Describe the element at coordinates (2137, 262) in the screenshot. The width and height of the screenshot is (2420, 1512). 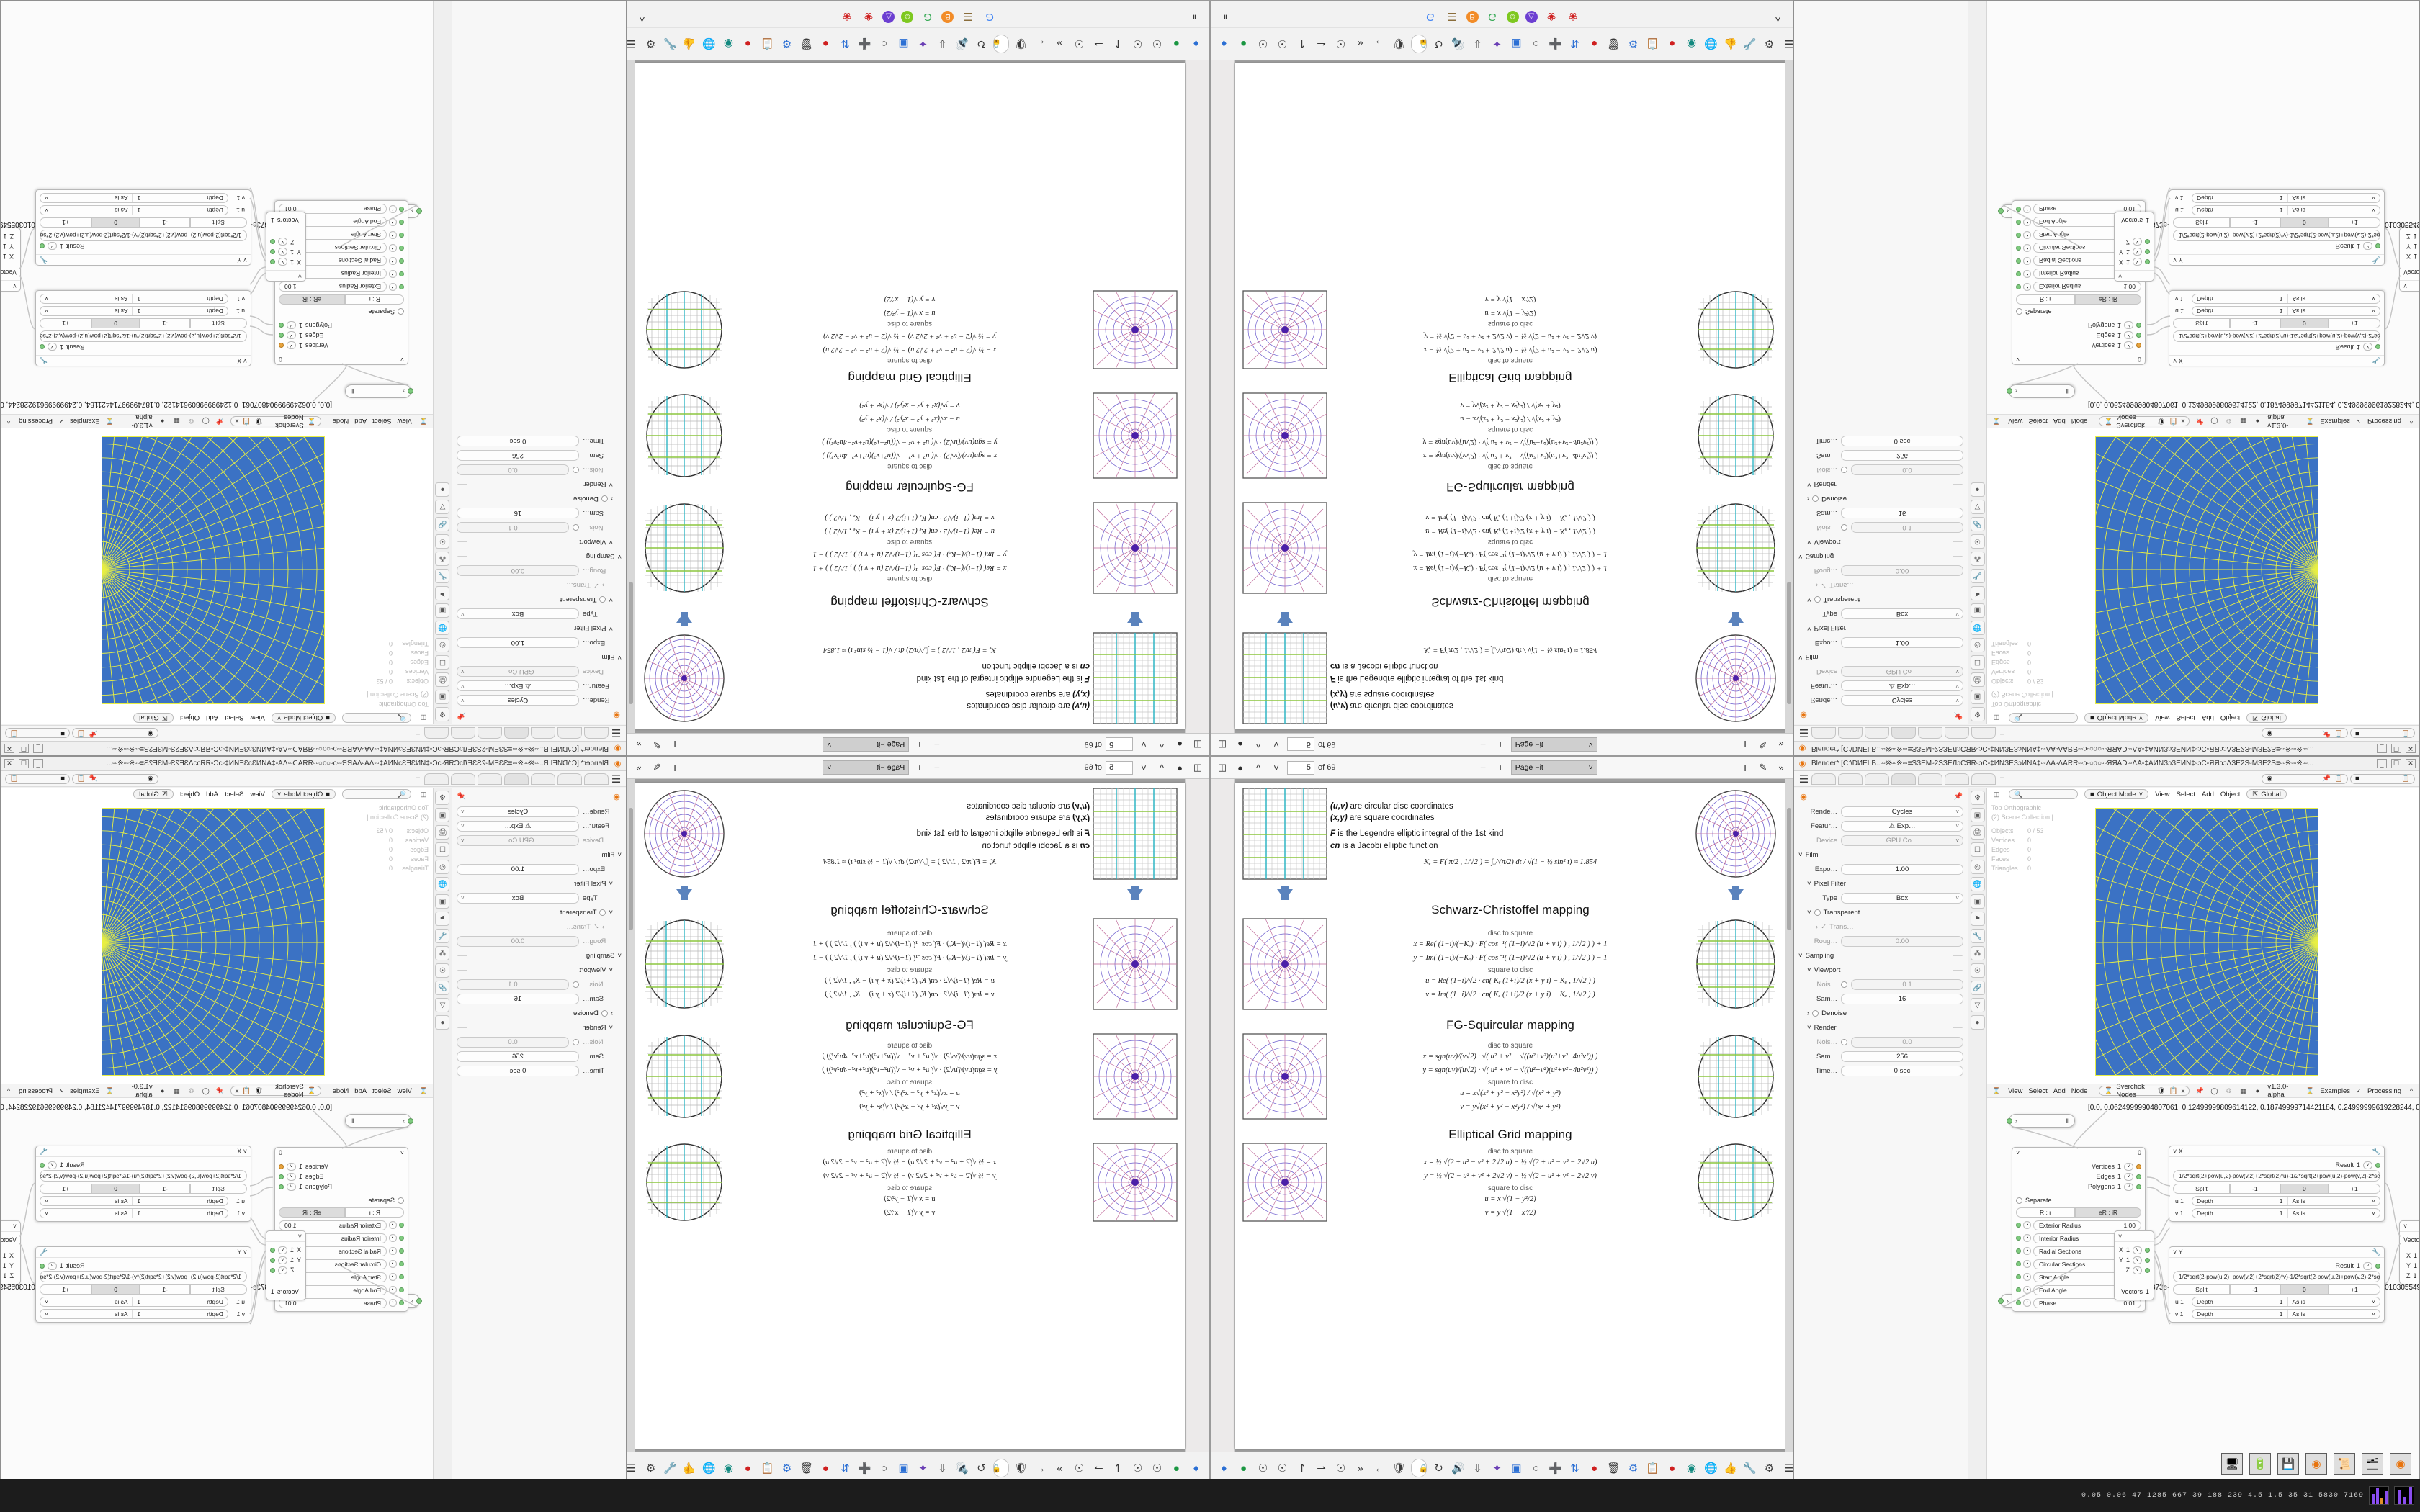
I see `chevron-down-icon-10: ˅` at that location.